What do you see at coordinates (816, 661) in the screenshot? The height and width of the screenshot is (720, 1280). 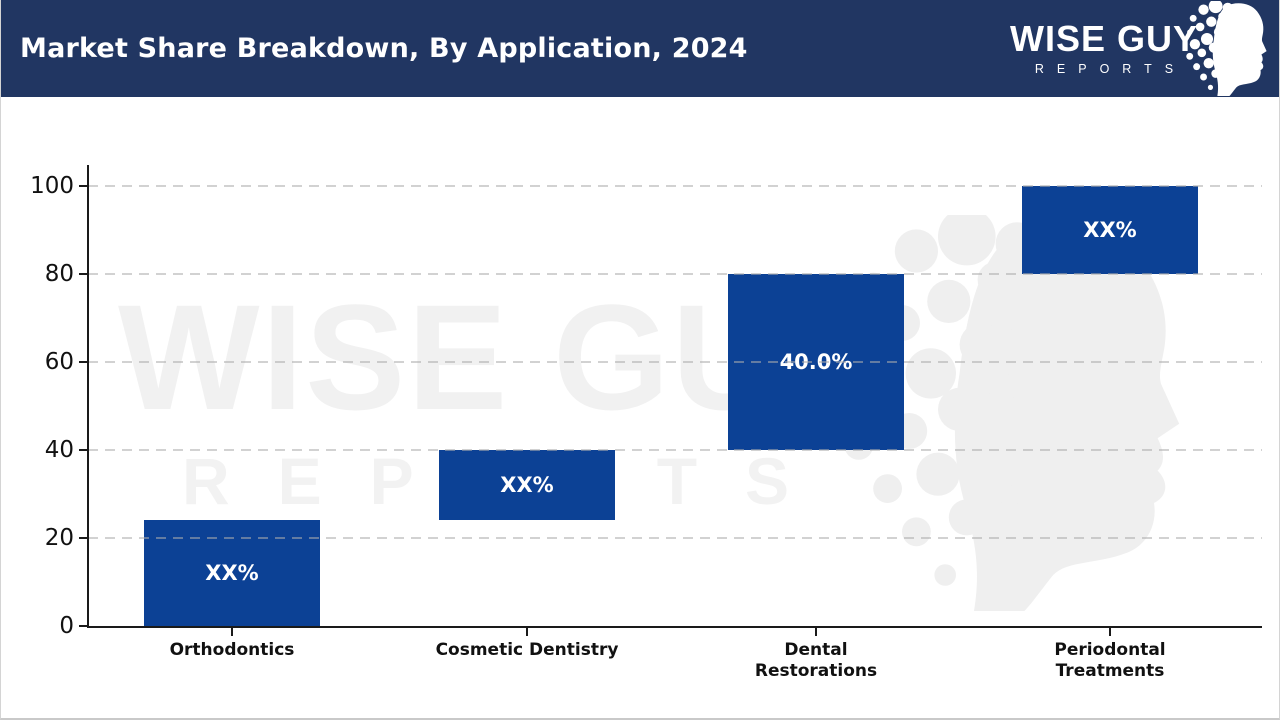 I see `x-category-label: Dental Restorations` at bounding box center [816, 661].